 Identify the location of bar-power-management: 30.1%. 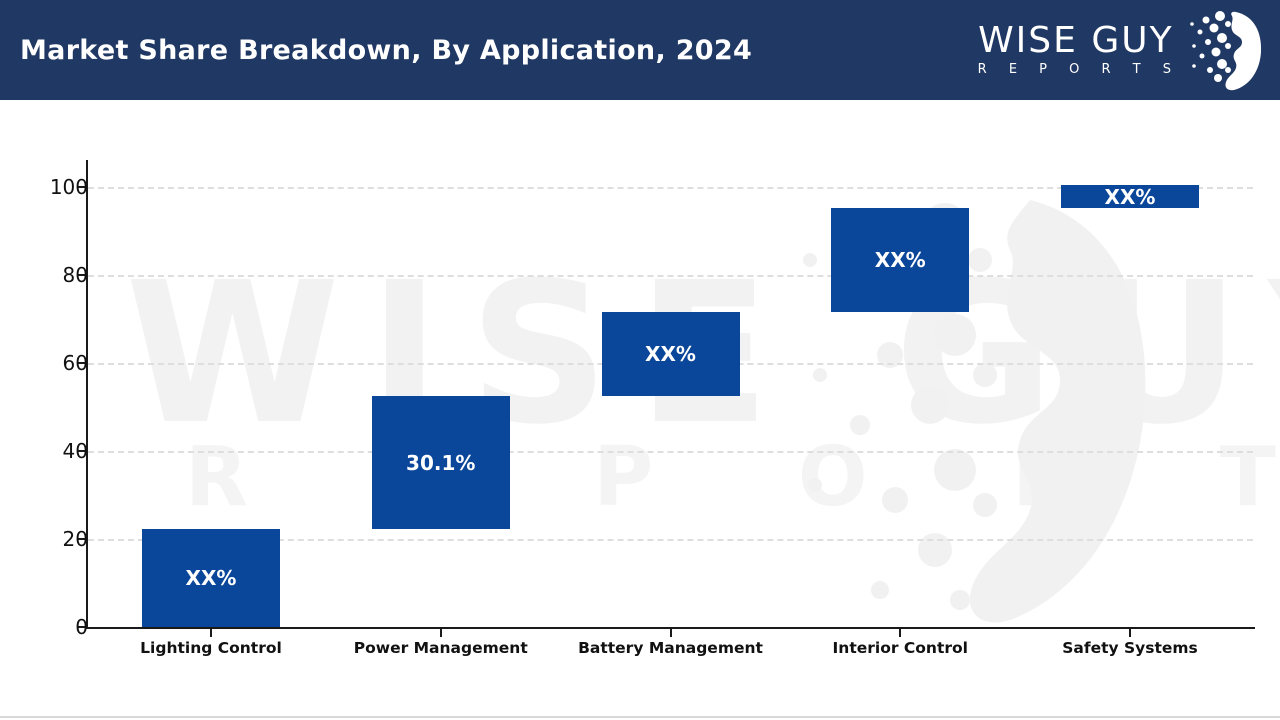
(440, 462).